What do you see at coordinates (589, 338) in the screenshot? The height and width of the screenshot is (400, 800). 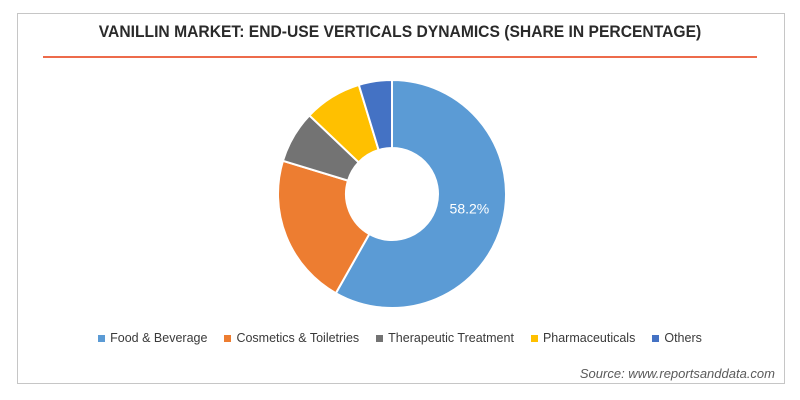 I see `legend-label: Pharmaceuticals` at bounding box center [589, 338].